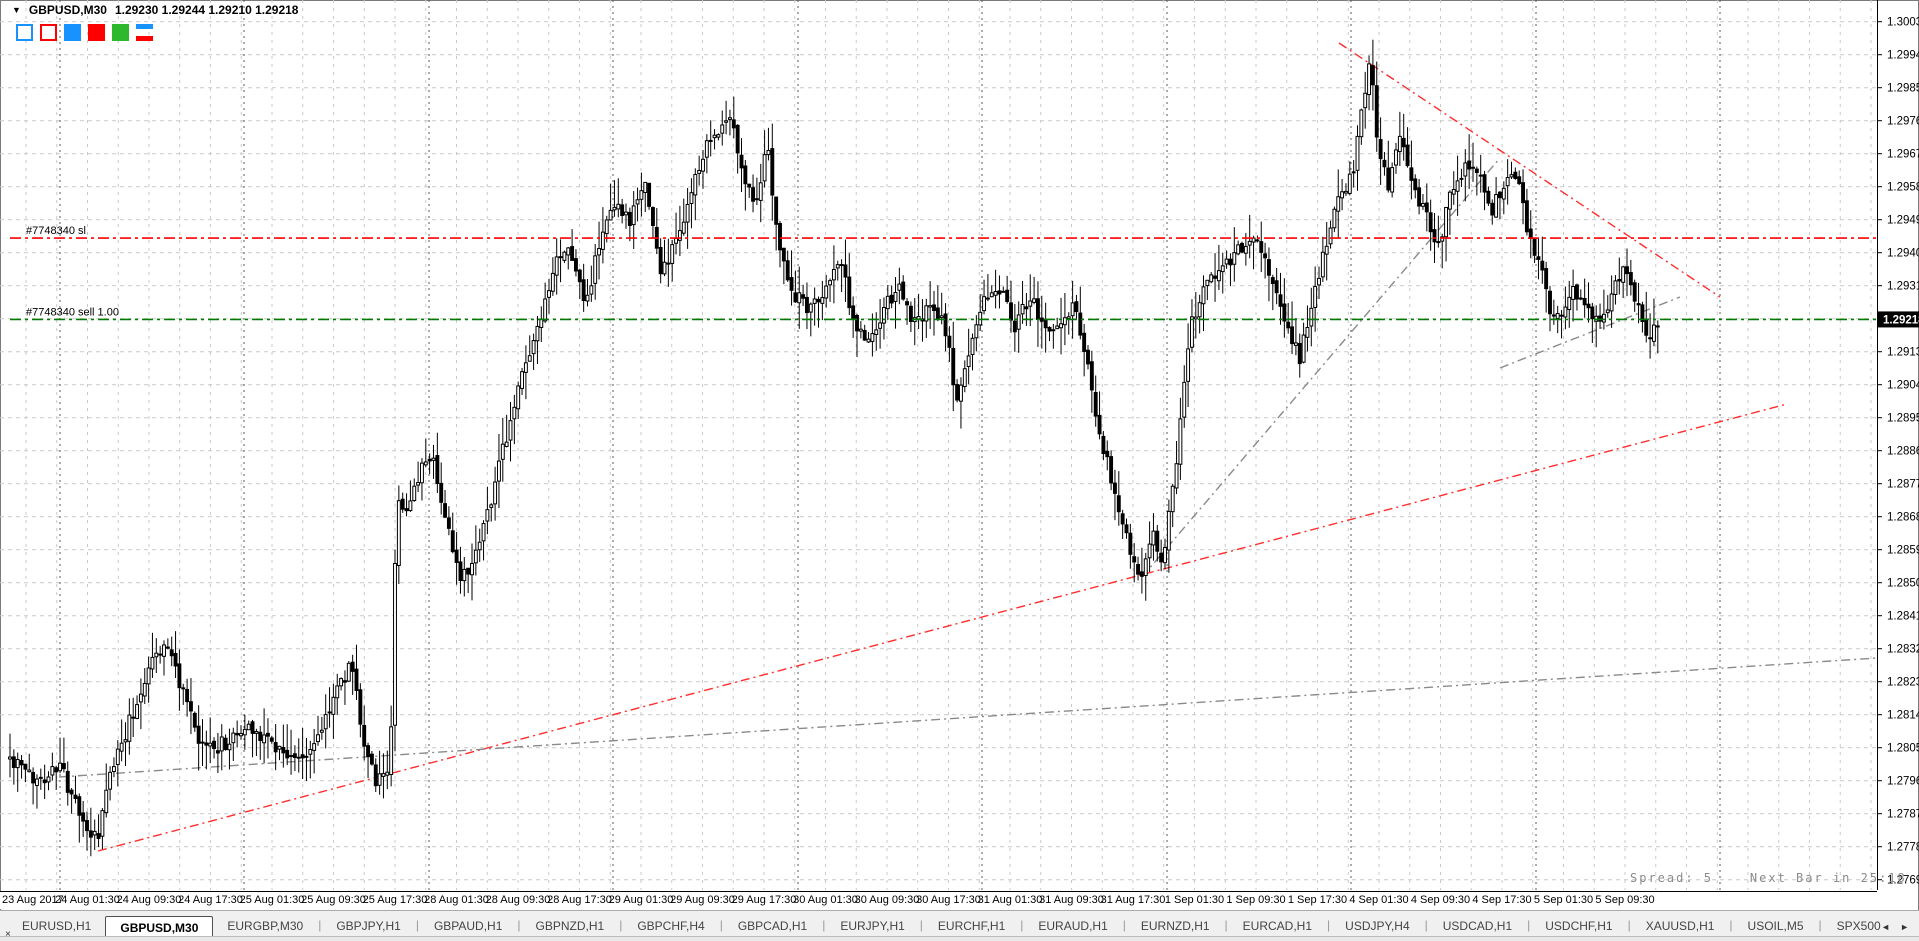 The width and height of the screenshot is (1919, 941). I want to click on time-label: 30 Aug 09:30, so click(887, 900).